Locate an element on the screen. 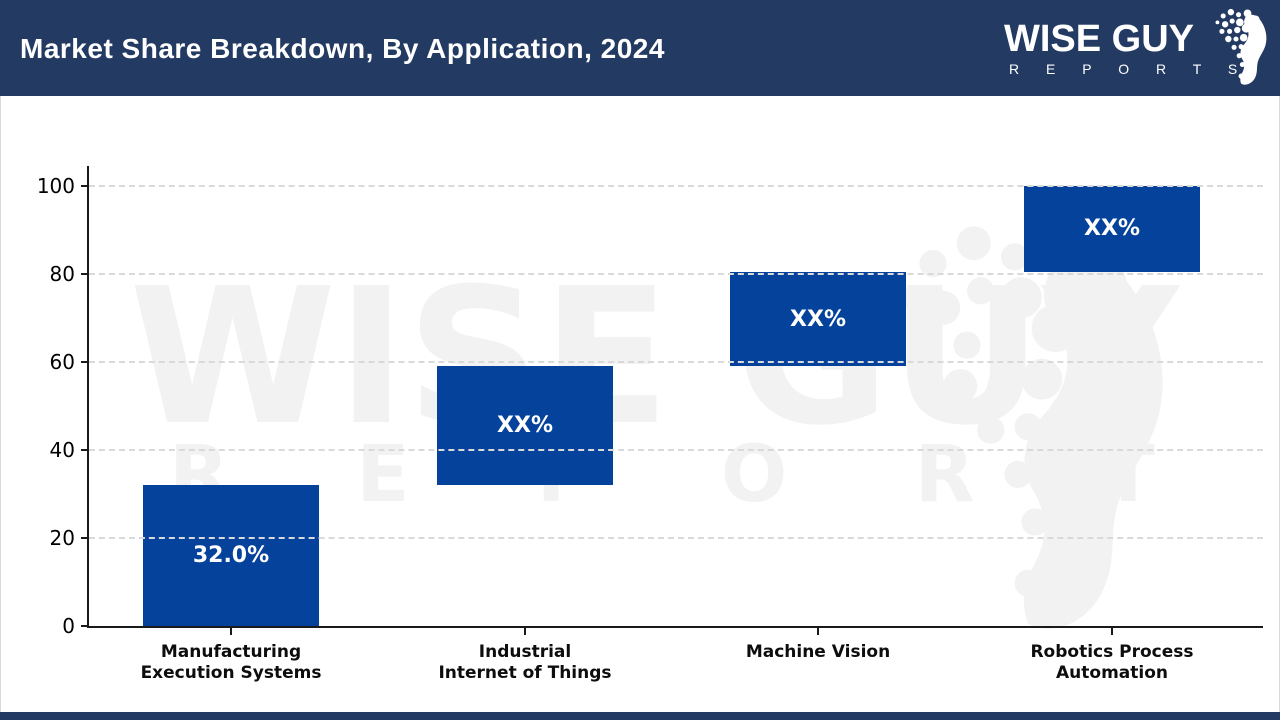 The height and width of the screenshot is (720, 1280). category-label-line: Execution Systems is located at coordinates (231, 673).